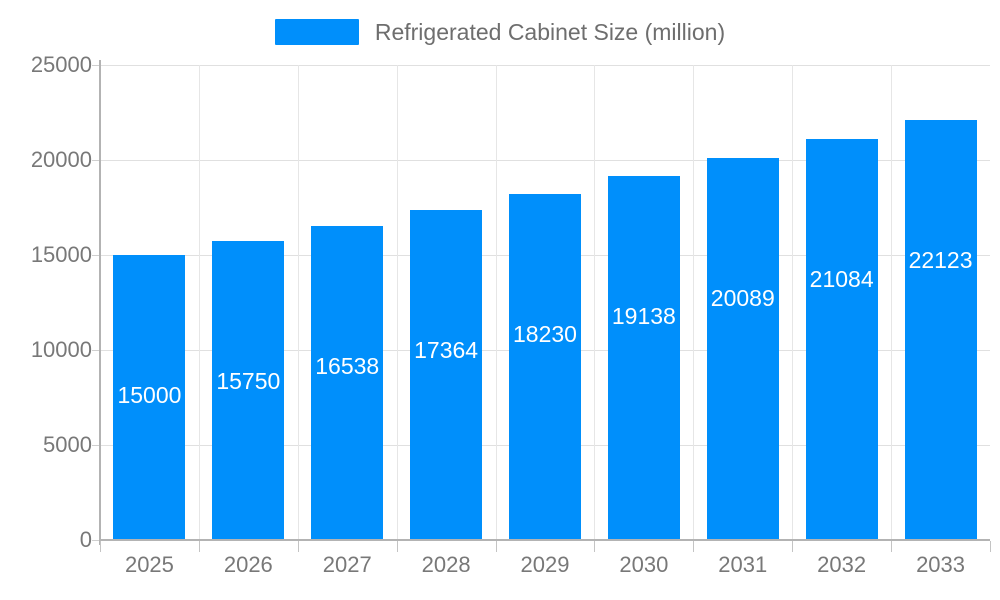  Describe the element at coordinates (67, 444) in the screenshot. I see `y-axis-tick-label: 5000` at that location.